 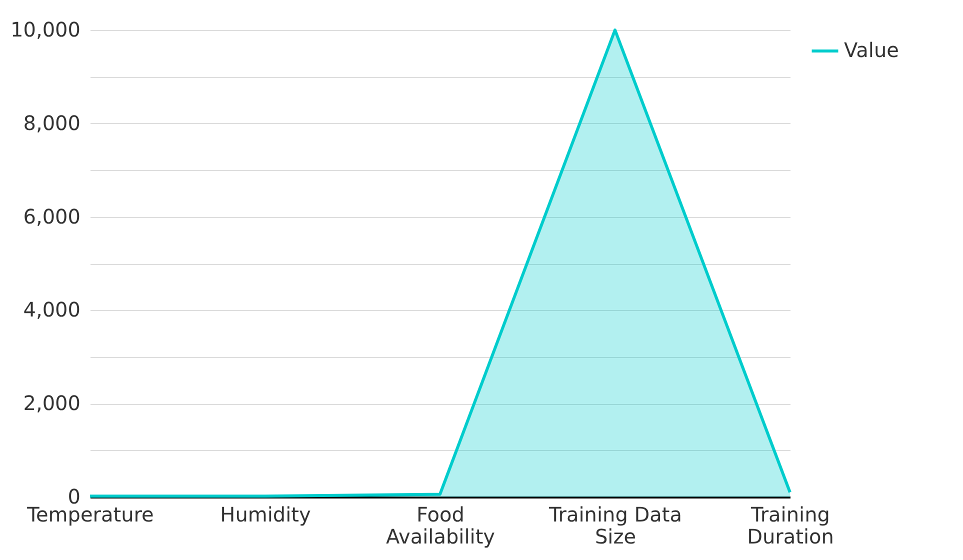 I want to click on legend-label: Value, so click(x=871, y=50).